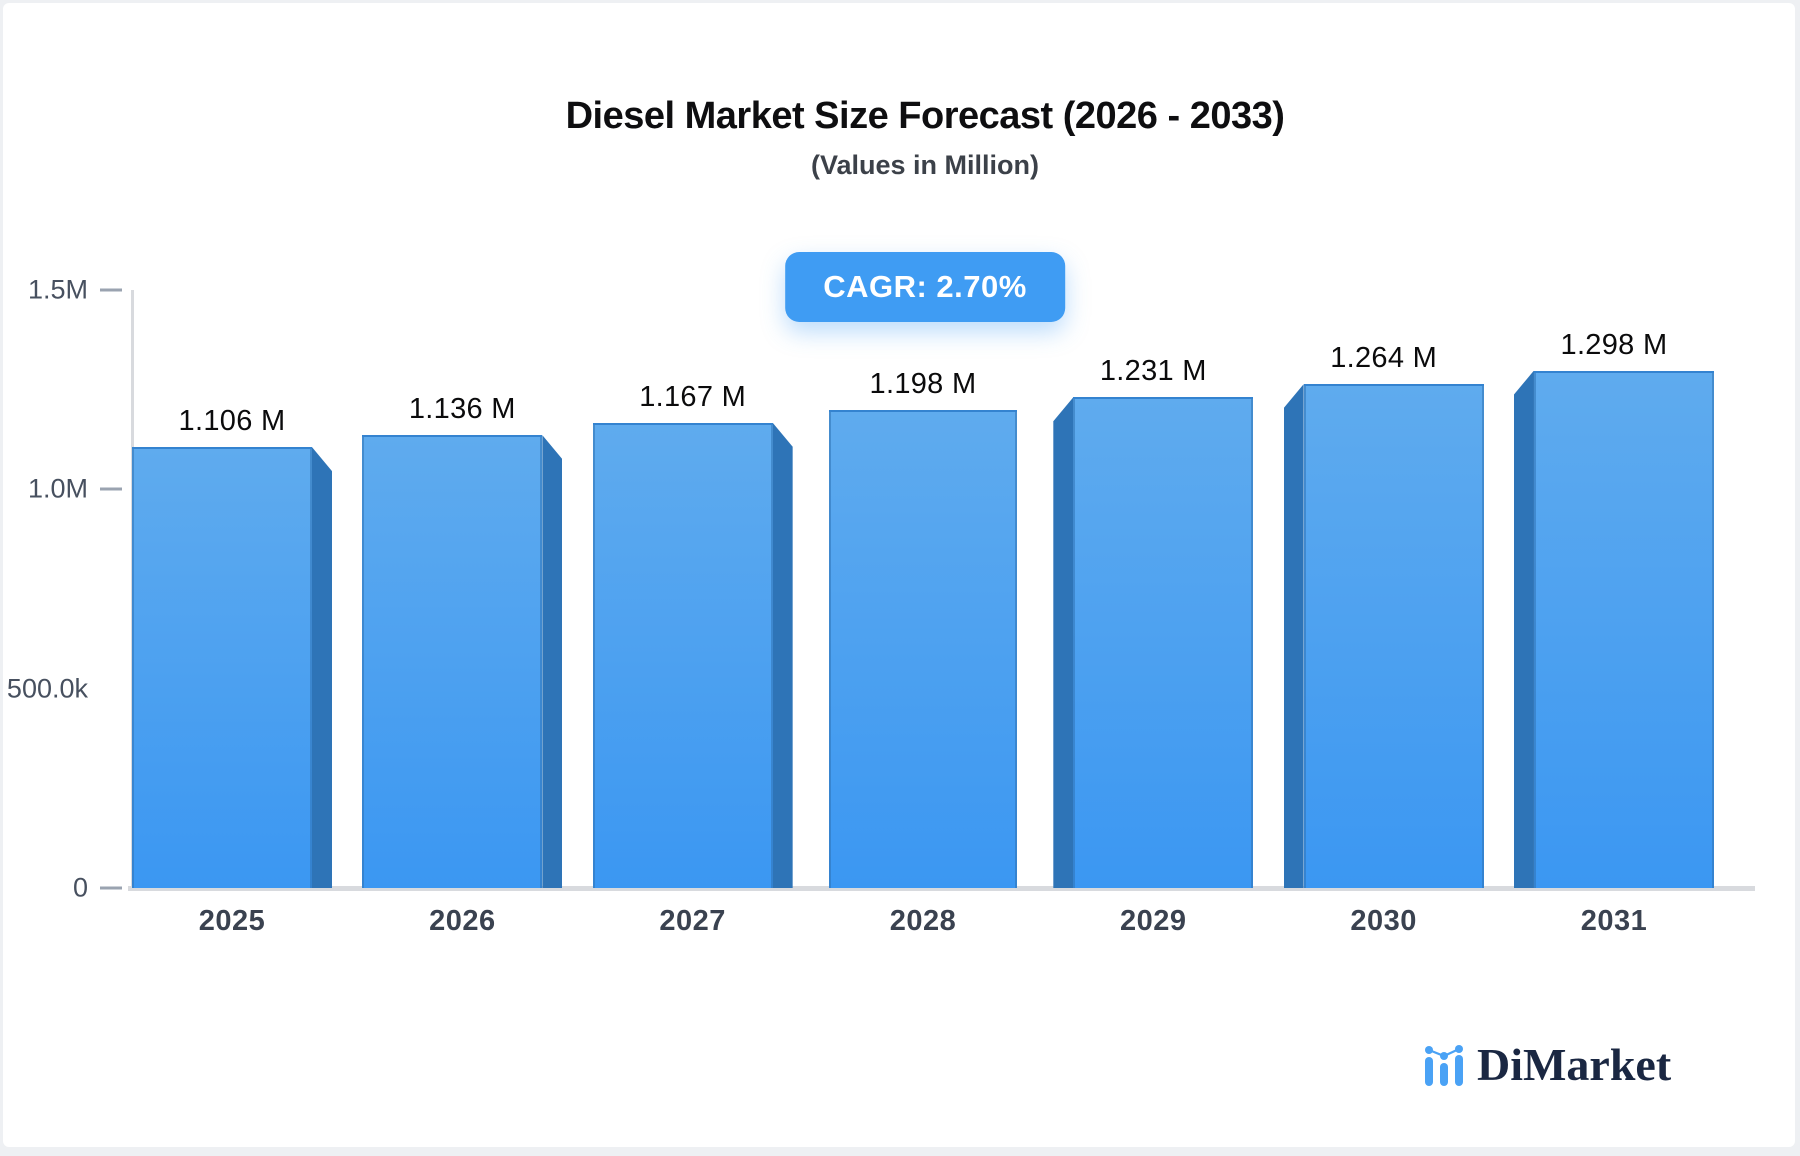 The image size is (1800, 1156). Describe the element at coordinates (693, 396) in the screenshot. I see `bar-value-label: 1.167 M` at that location.